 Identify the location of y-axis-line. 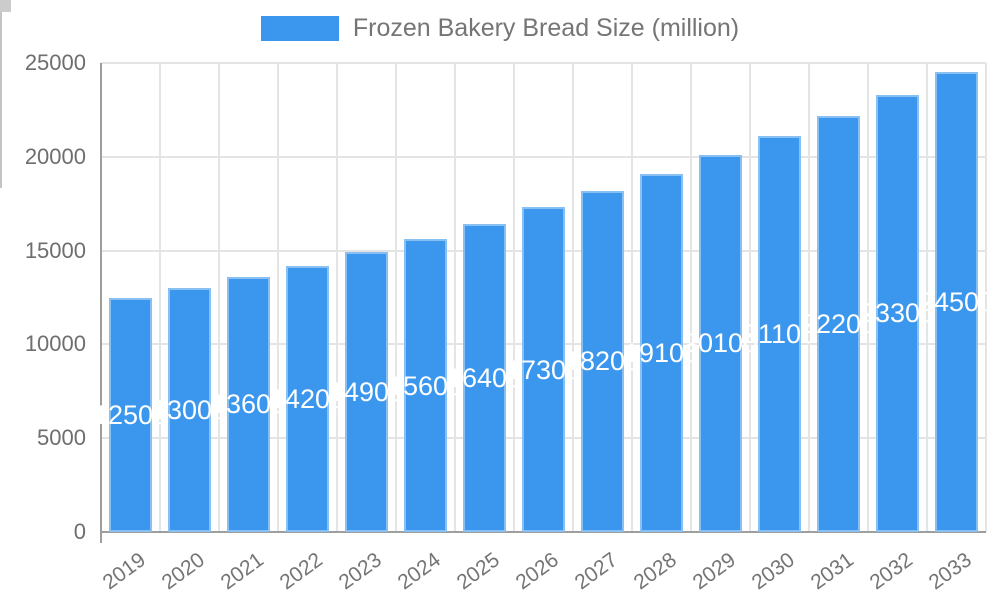
(101, 303).